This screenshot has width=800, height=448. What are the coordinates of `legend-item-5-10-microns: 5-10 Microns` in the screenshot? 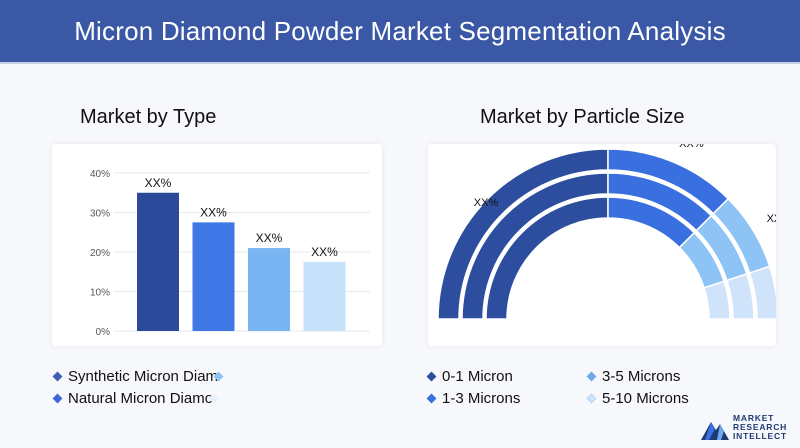 It's located at (637, 398).